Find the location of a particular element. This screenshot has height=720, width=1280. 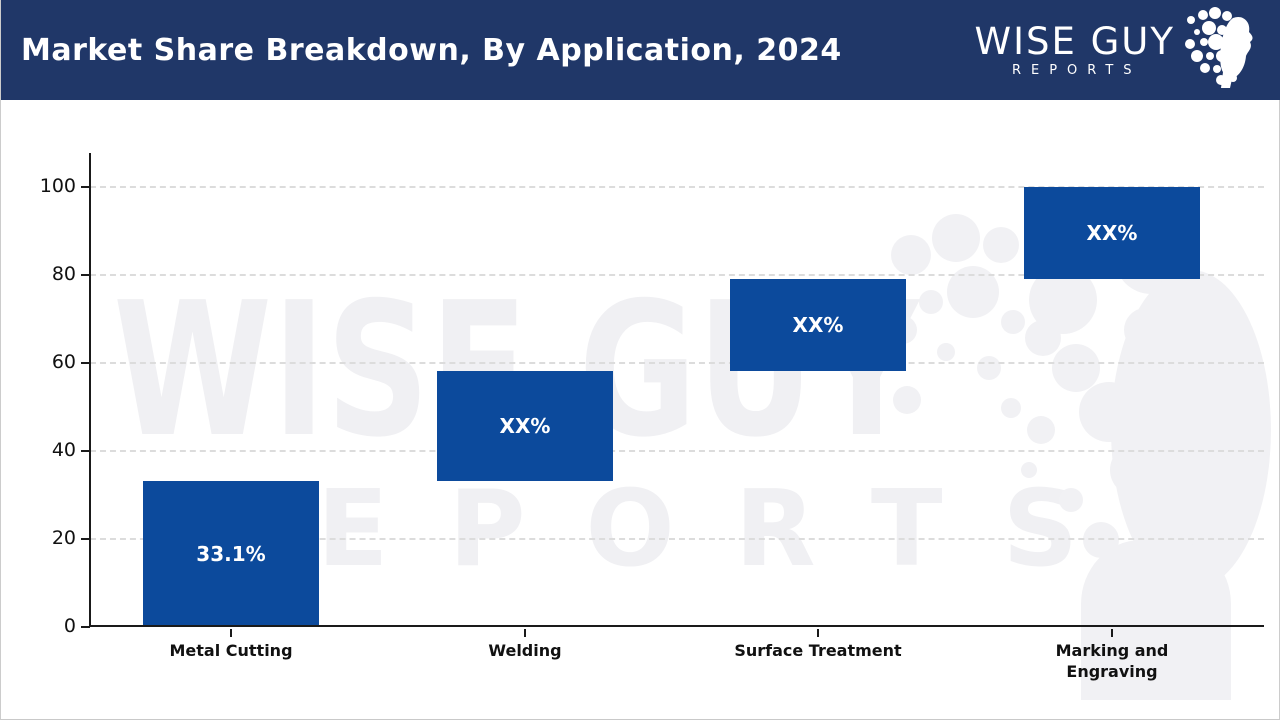

brand-logo: WISE GUY REPORTS is located at coordinates (1115, 50).